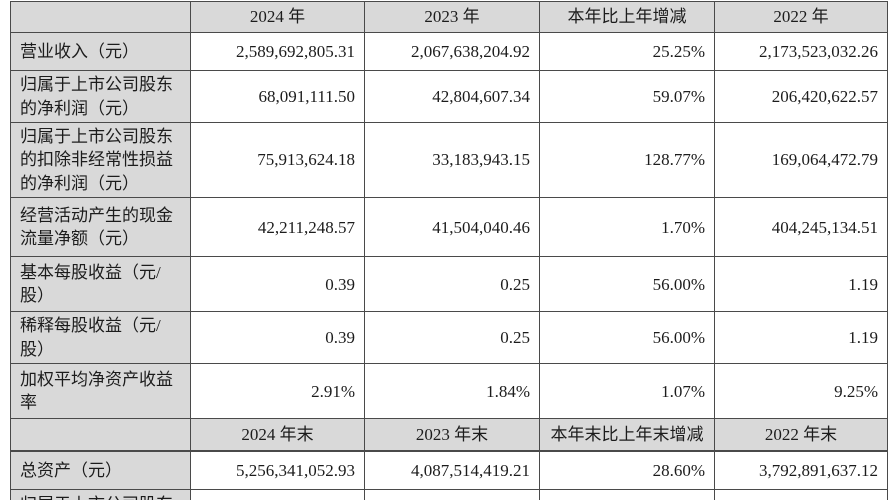 The height and width of the screenshot is (500, 892). What do you see at coordinates (627, 391) in the screenshot?
I see `value-change: 1.07%` at bounding box center [627, 391].